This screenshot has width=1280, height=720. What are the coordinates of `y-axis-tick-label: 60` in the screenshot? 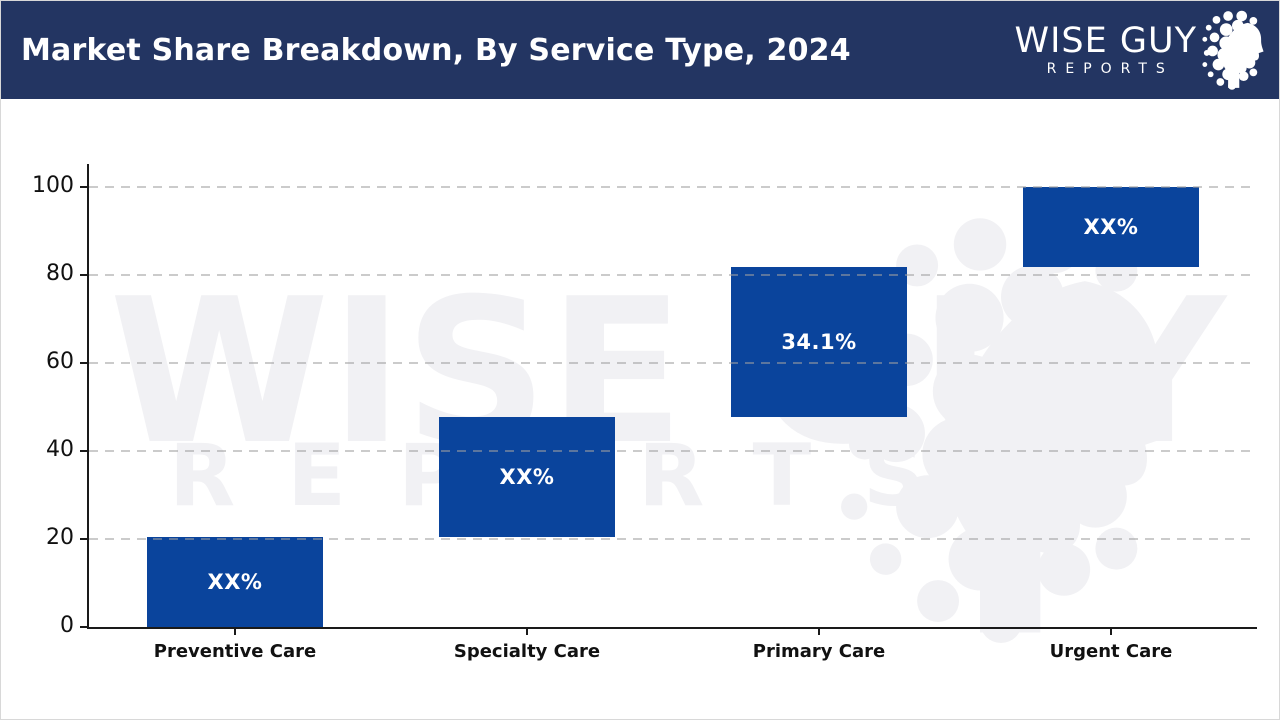 It's located at (60, 361).